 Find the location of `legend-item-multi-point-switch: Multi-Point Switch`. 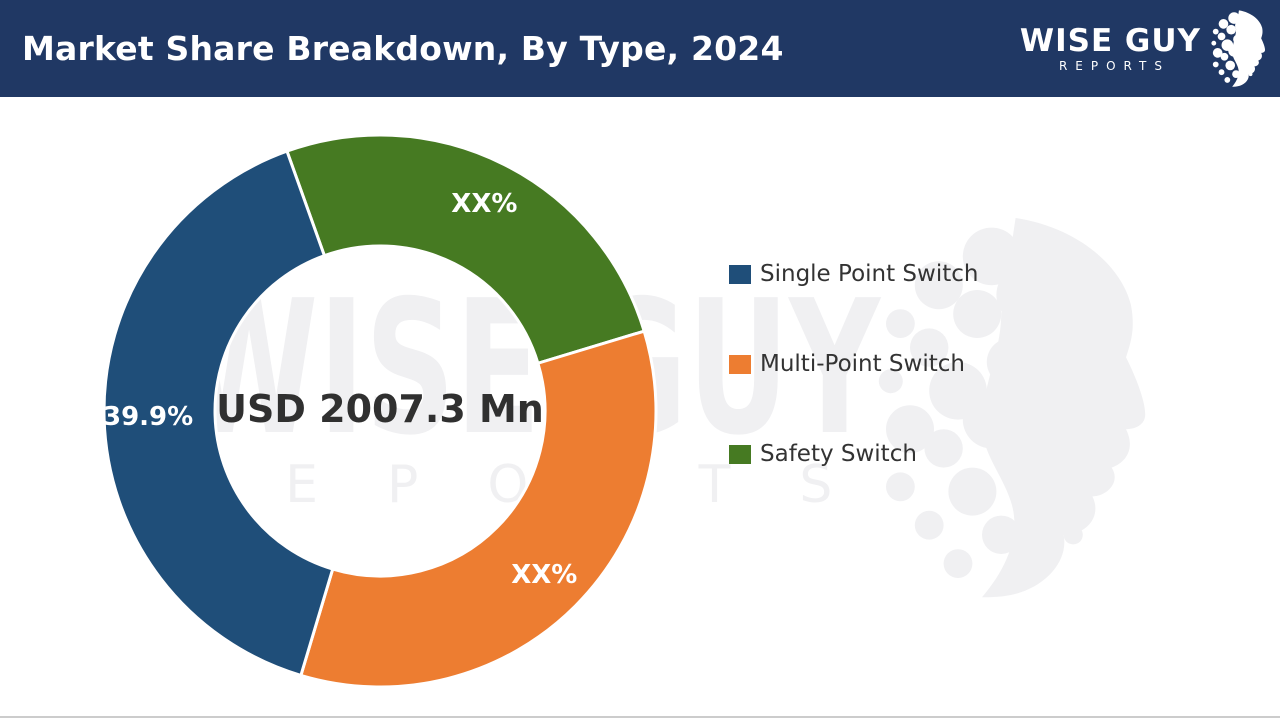

legend-item-multi-point-switch: Multi-Point Switch is located at coordinates (847, 364).